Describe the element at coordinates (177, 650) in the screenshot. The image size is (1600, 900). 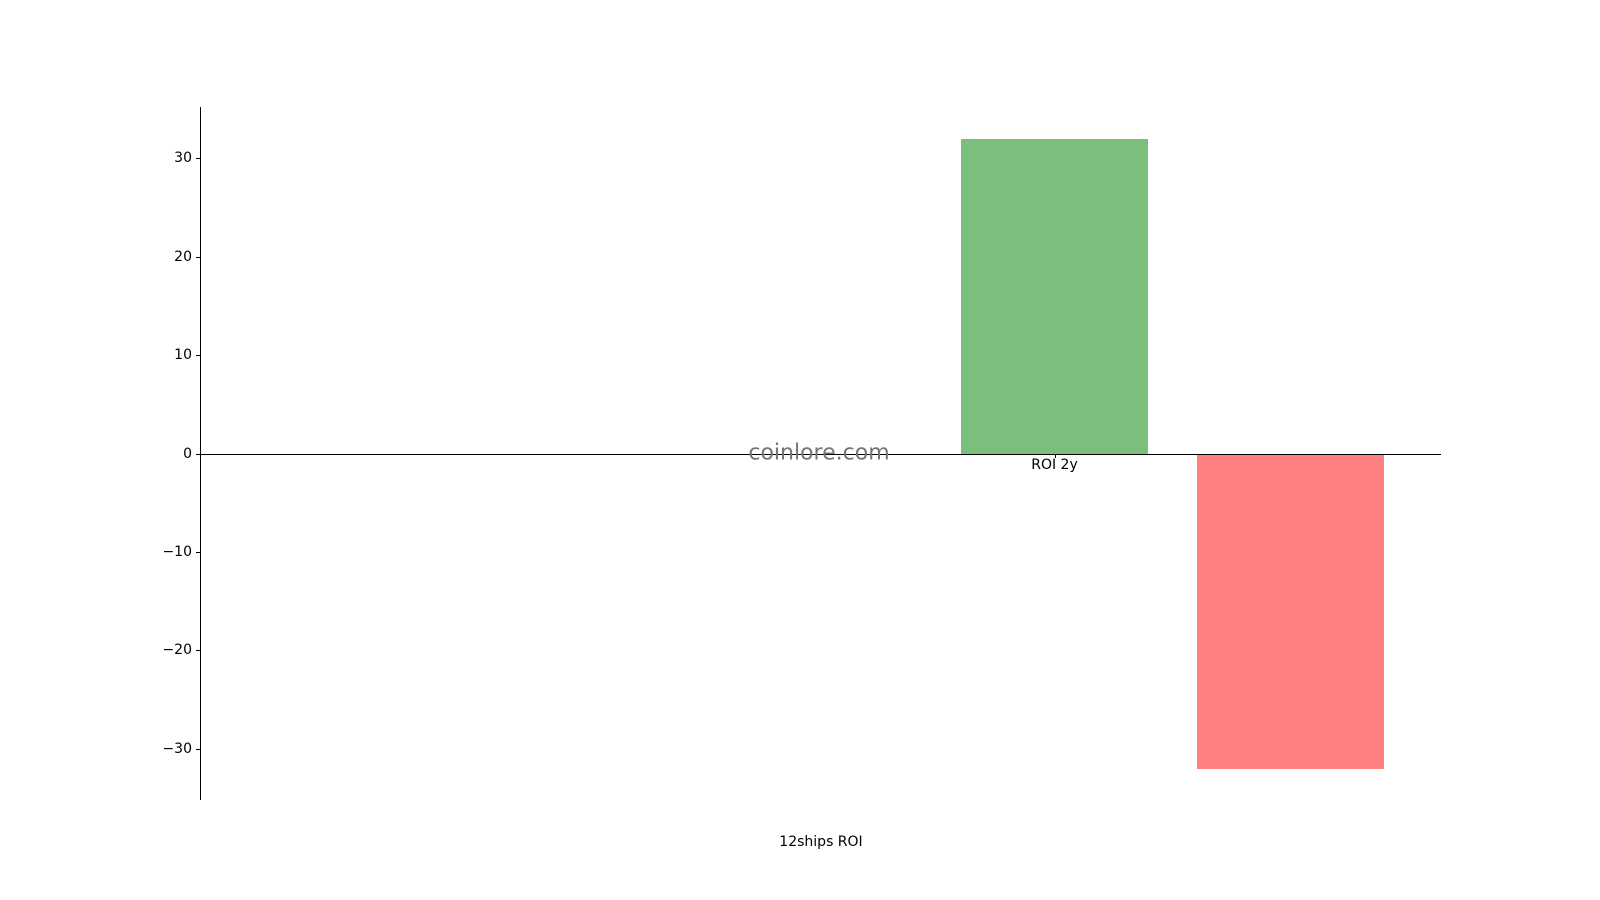
I see `y-tick-label: −20` at that location.